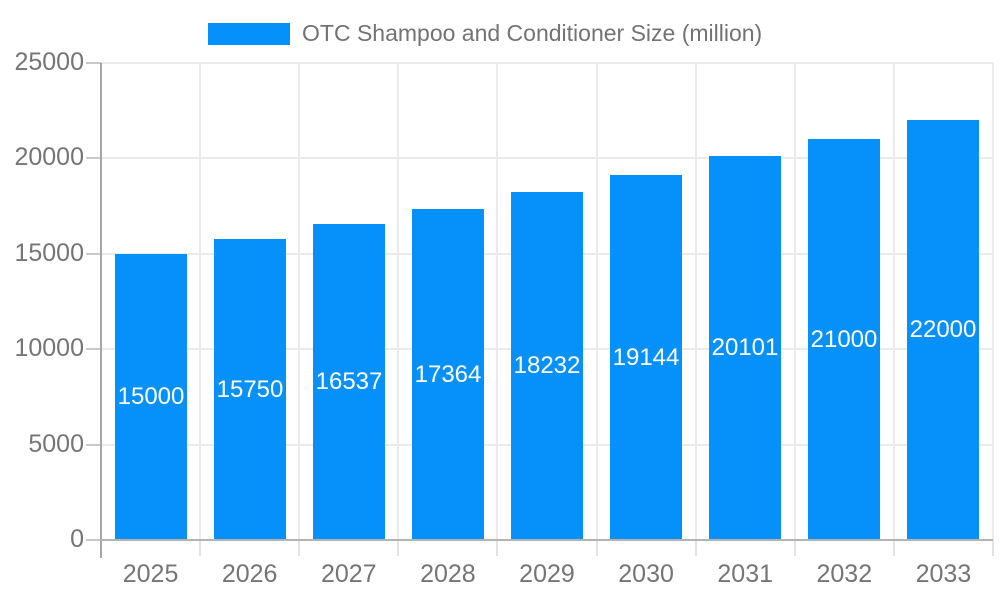 Image resolution: width=1000 pixels, height=600 pixels. What do you see at coordinates (249, 33) in the screenshot?
I see `legend-swatch` at bounding box center [249, 33].